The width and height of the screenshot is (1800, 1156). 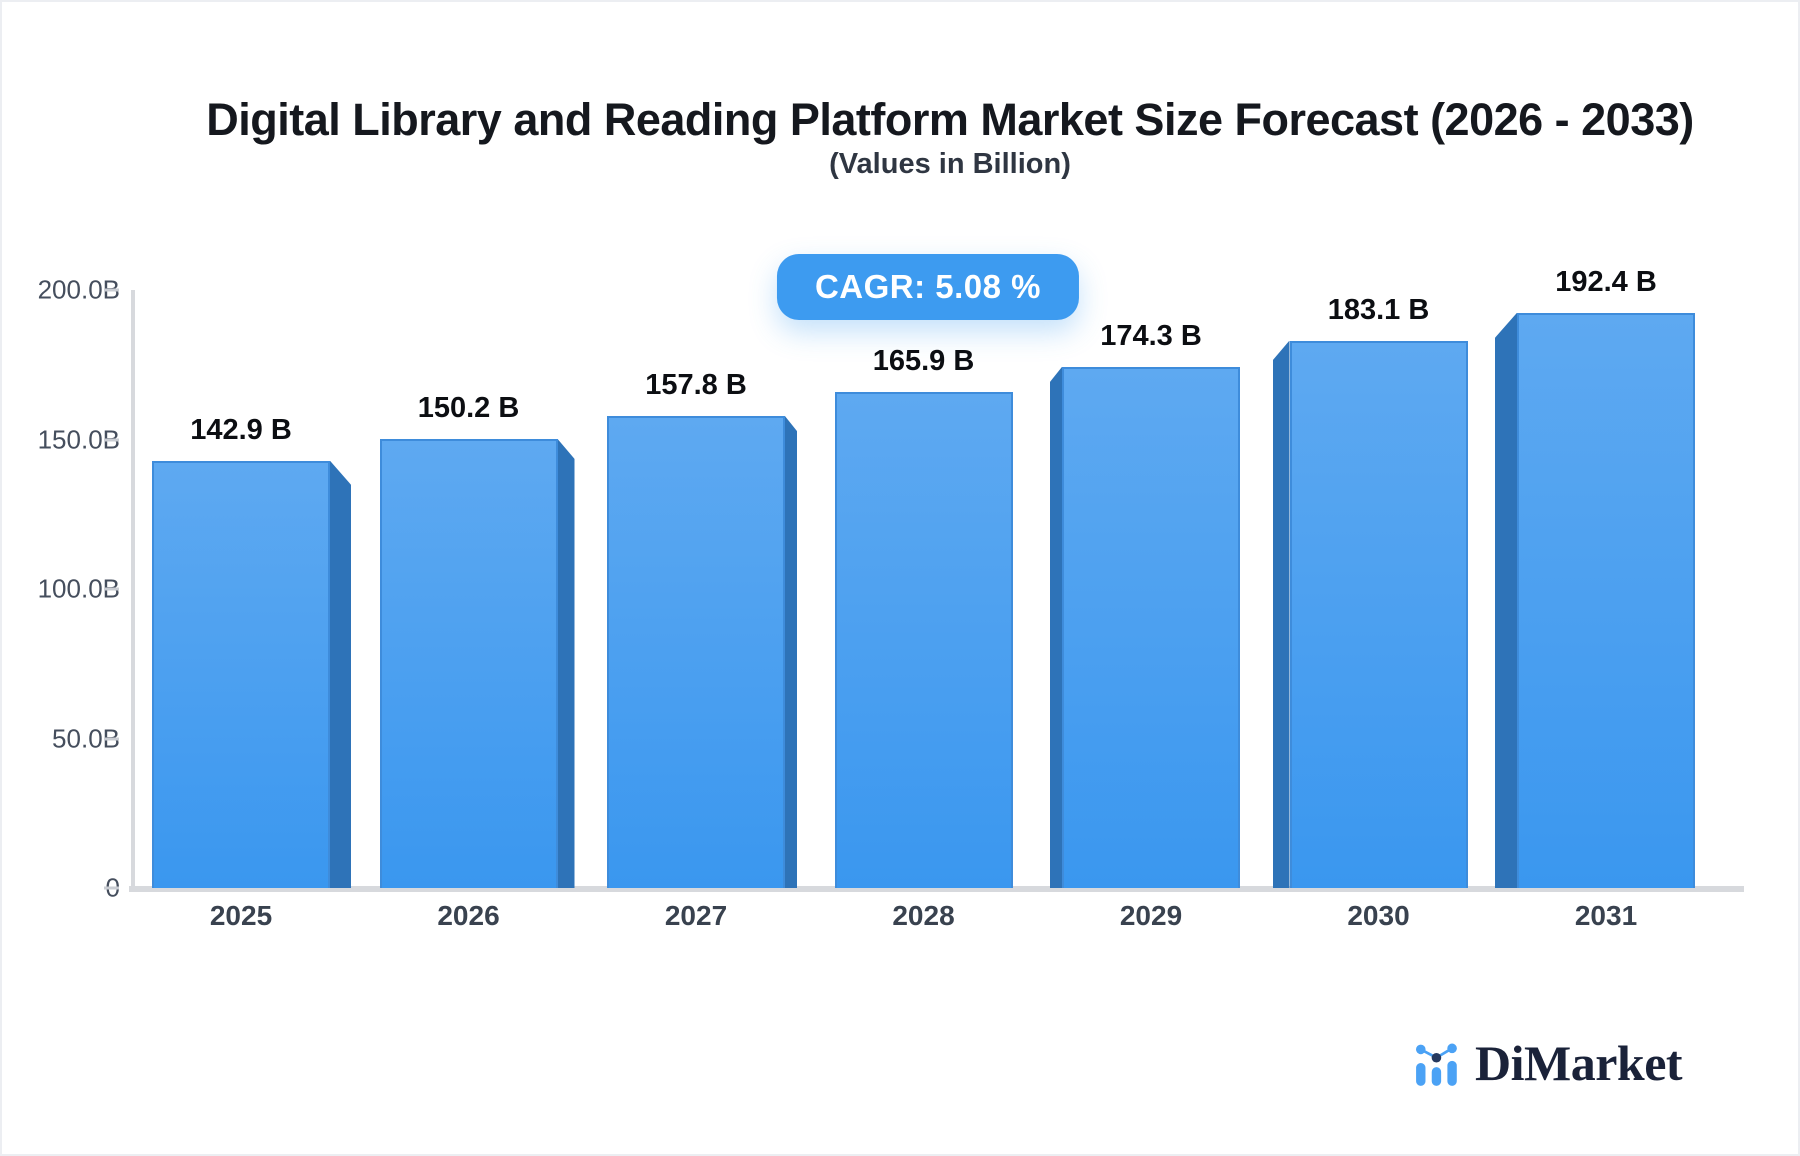 I want to click on y-axis-tick-label: 50.0B, so click(x=86, y=738).